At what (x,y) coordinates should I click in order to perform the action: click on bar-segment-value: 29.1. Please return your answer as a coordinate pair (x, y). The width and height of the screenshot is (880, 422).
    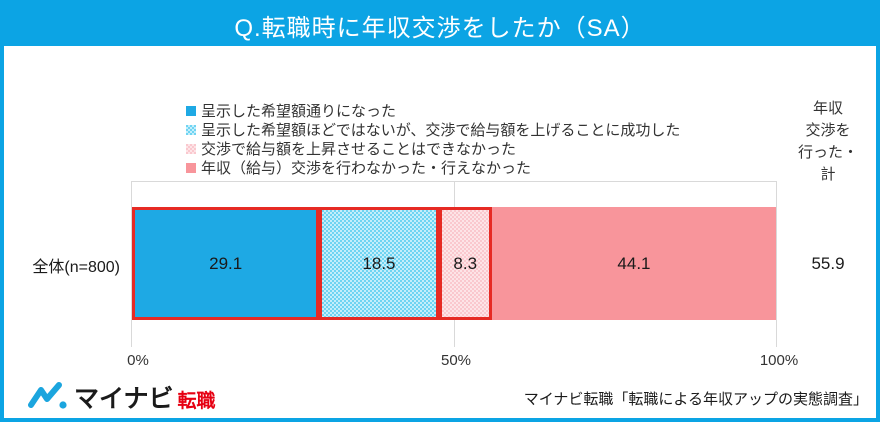
    Looking at the image, I should click on (226, 263).